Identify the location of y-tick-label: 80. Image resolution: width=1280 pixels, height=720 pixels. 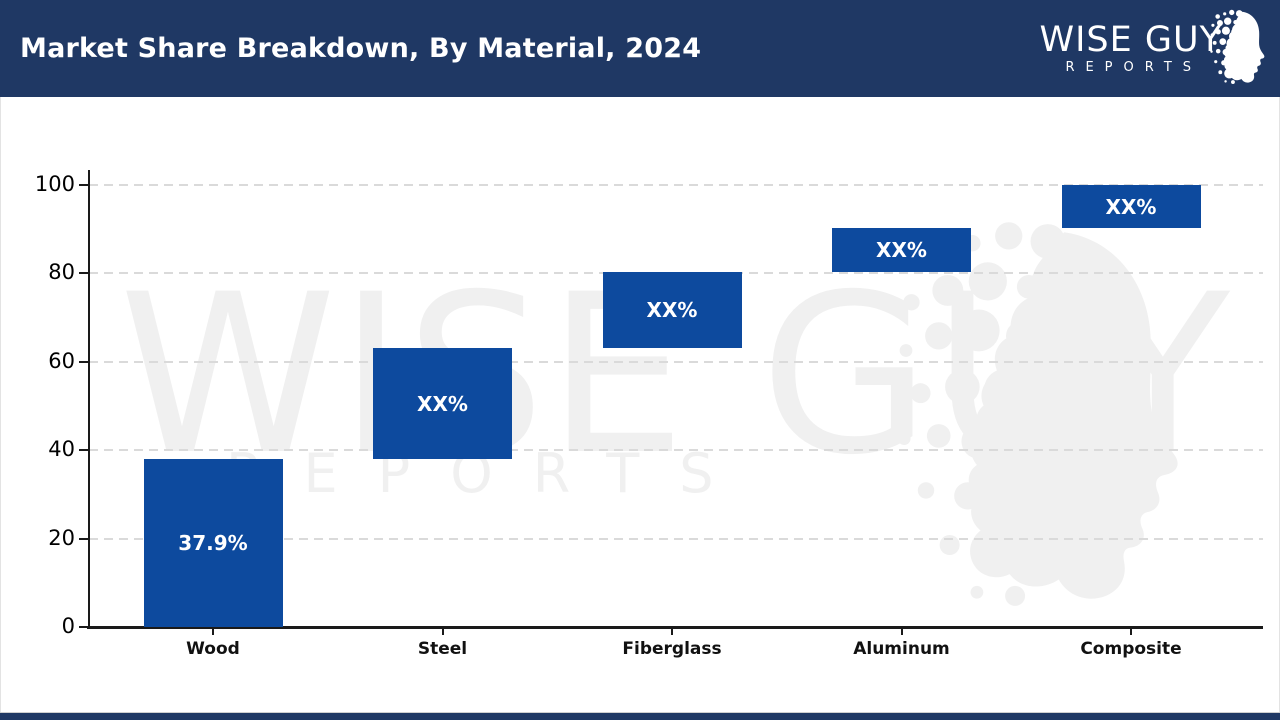
(61, 272).